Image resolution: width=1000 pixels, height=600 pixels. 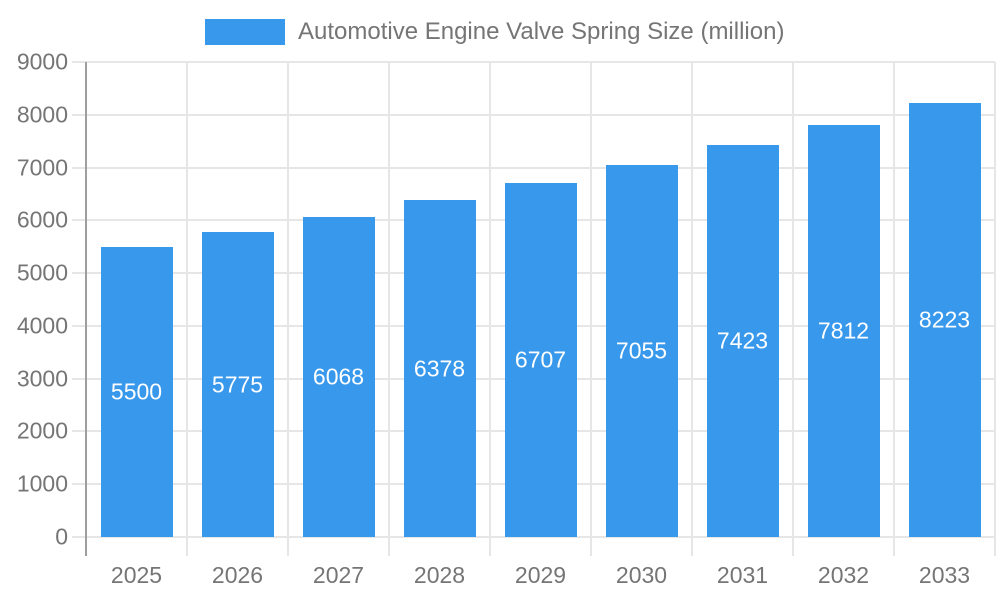 I want to click on x-axis-tick-label: 2025, so click(x=136, y=575).